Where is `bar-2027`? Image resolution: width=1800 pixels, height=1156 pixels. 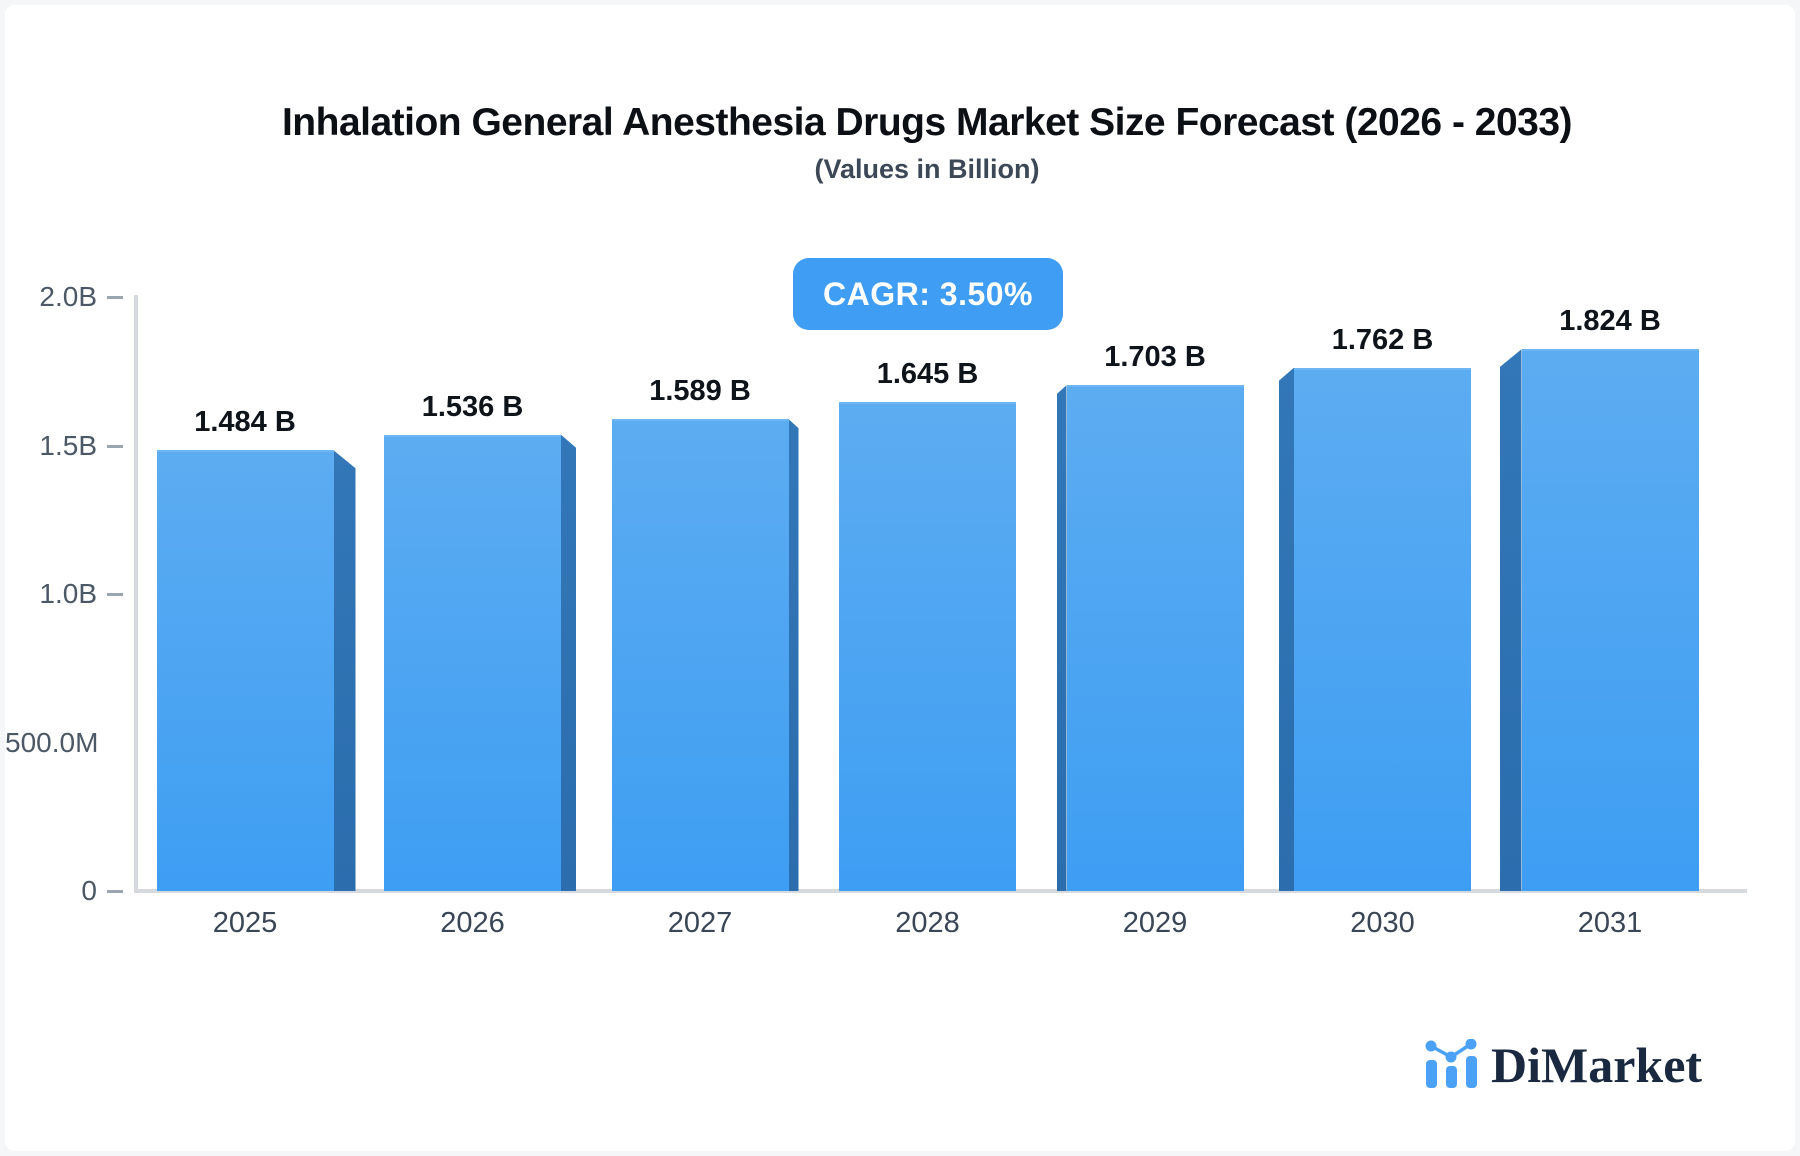 bar-2027 is located at coordinates (700, 655).